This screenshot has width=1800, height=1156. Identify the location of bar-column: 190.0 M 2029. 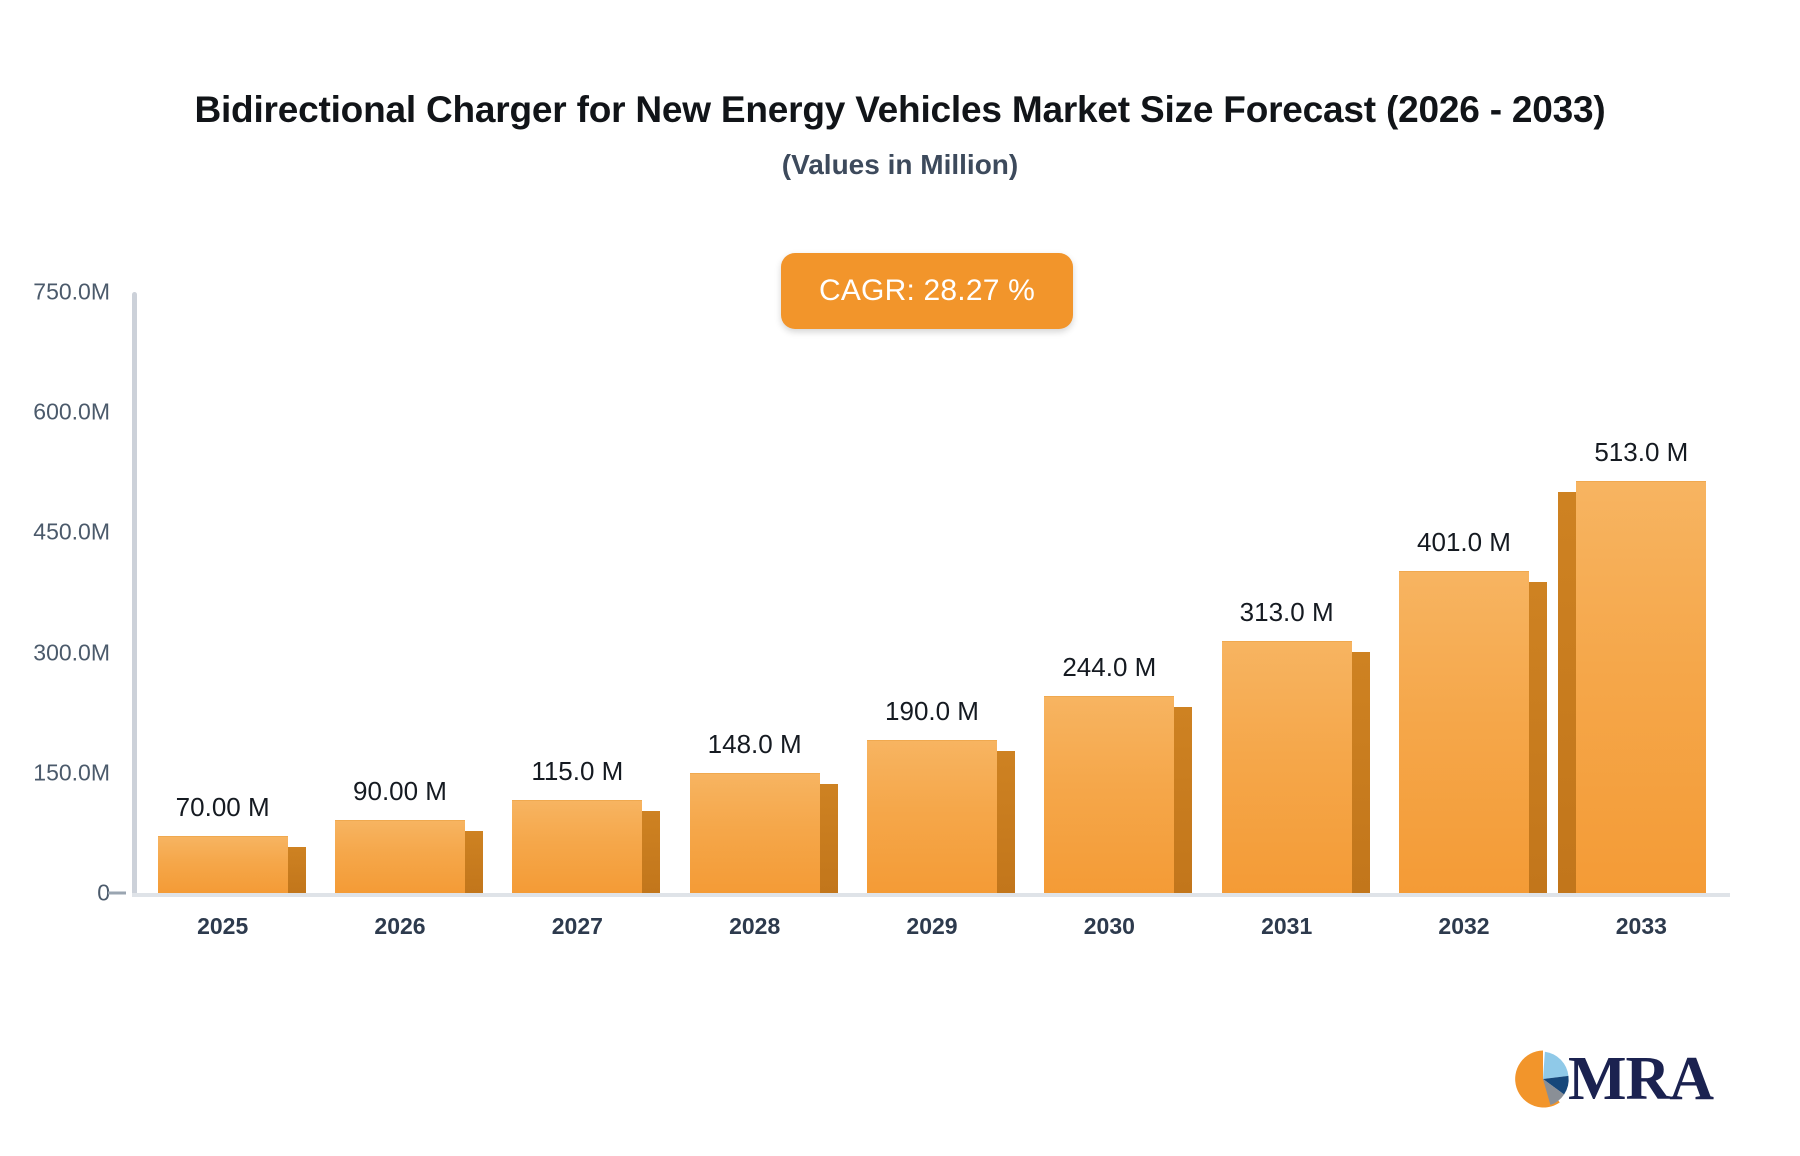
(941, 817).